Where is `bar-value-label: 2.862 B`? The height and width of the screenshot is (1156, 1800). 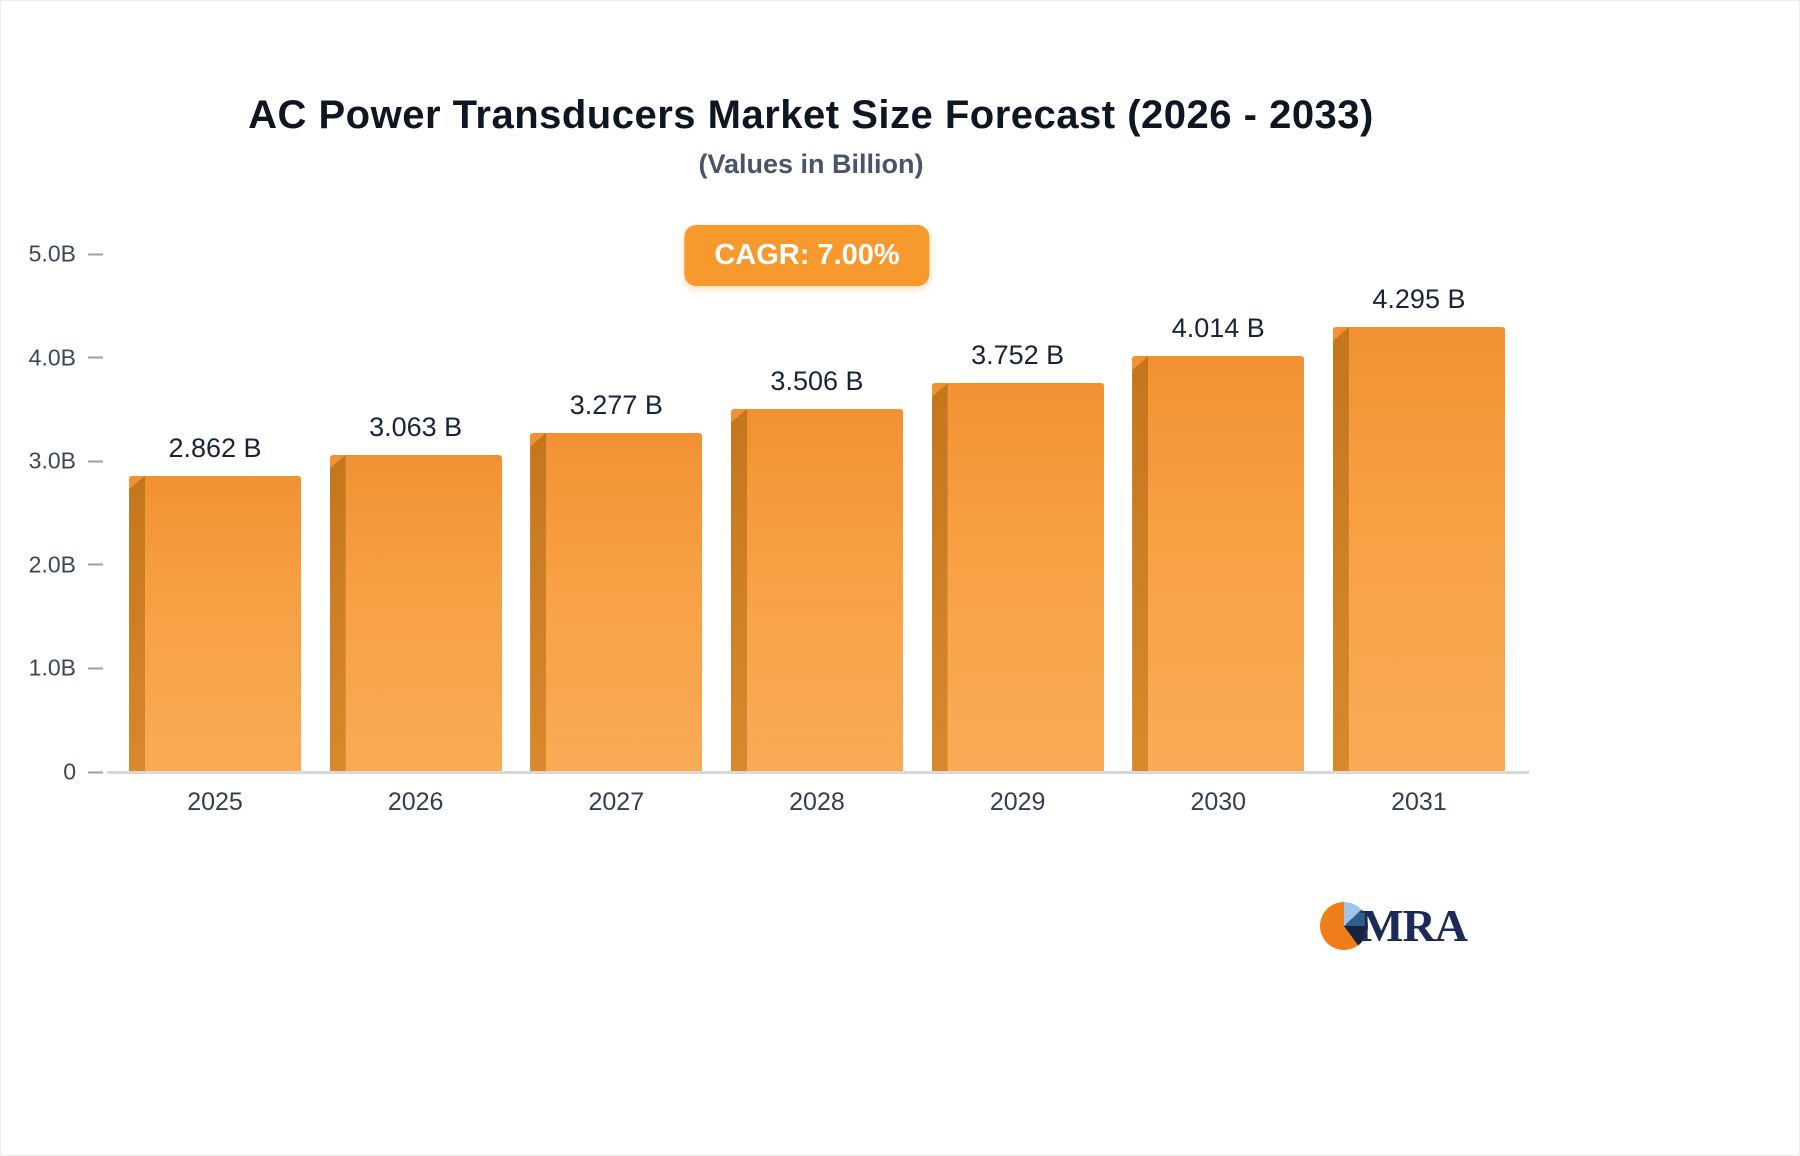 bar-value-label: 2.862 B is located at coordinates (215, 447).